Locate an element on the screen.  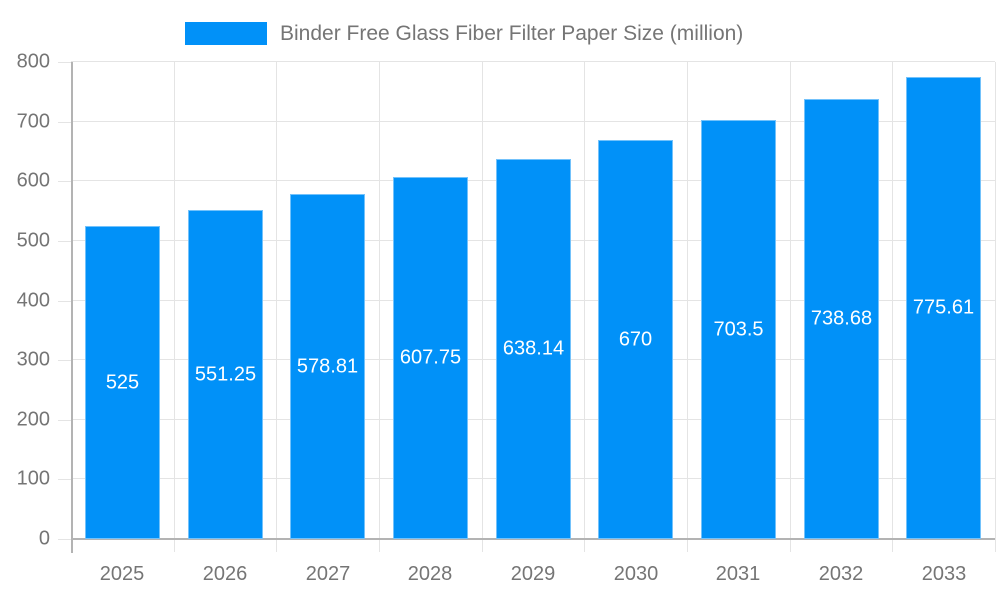
x-axis-line is located at coordinates (533, 539).